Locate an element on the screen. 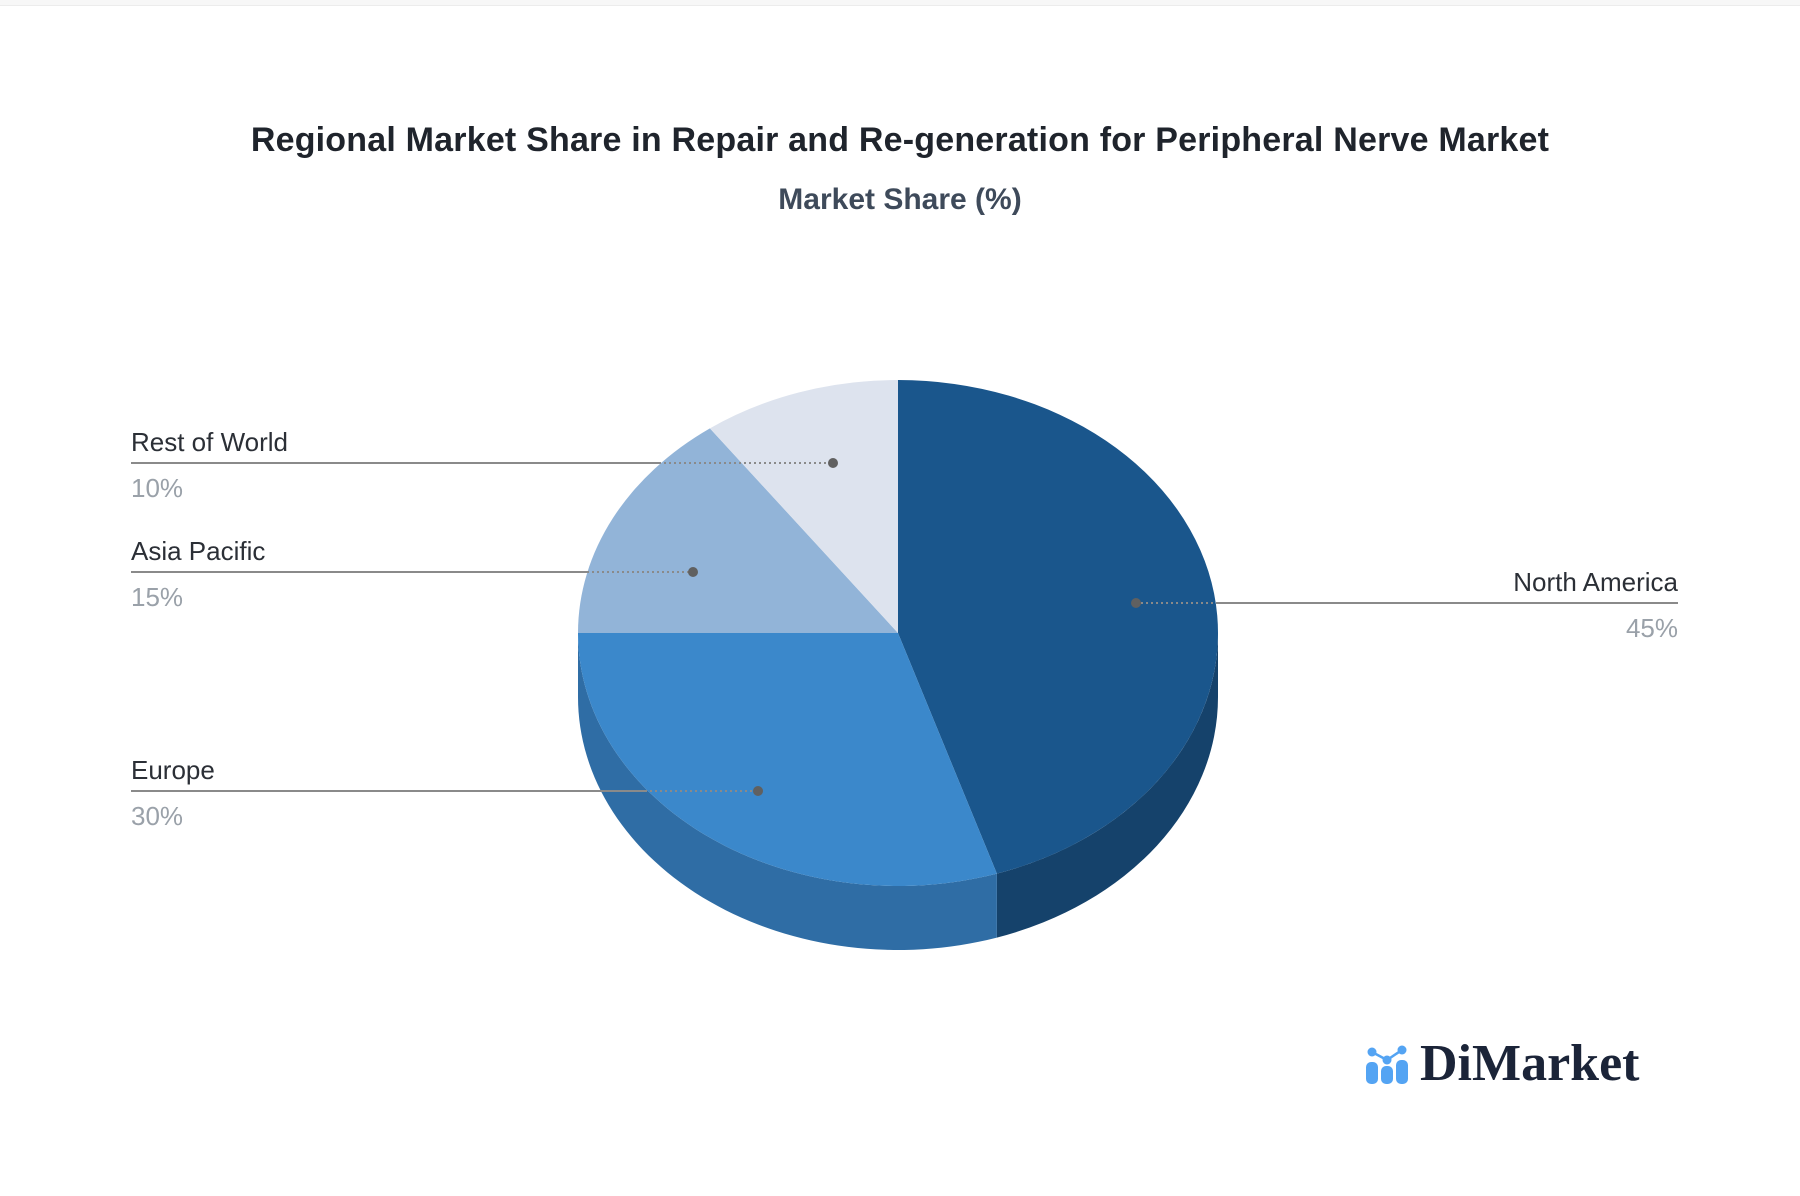 This screenshot has height=1196, width=1800. pie-side-europe is located at coordinates (787, 791).